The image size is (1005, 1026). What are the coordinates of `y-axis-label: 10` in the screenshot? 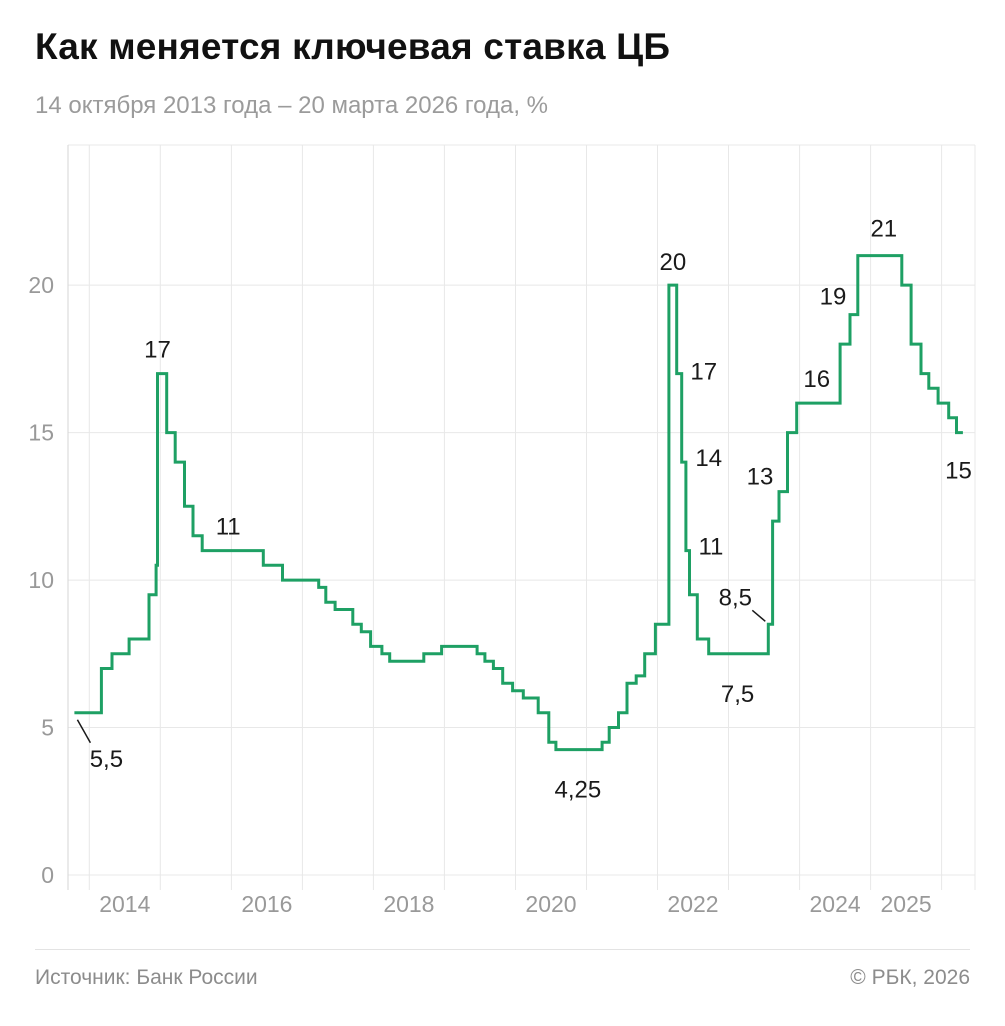 It's located at (41, 580).